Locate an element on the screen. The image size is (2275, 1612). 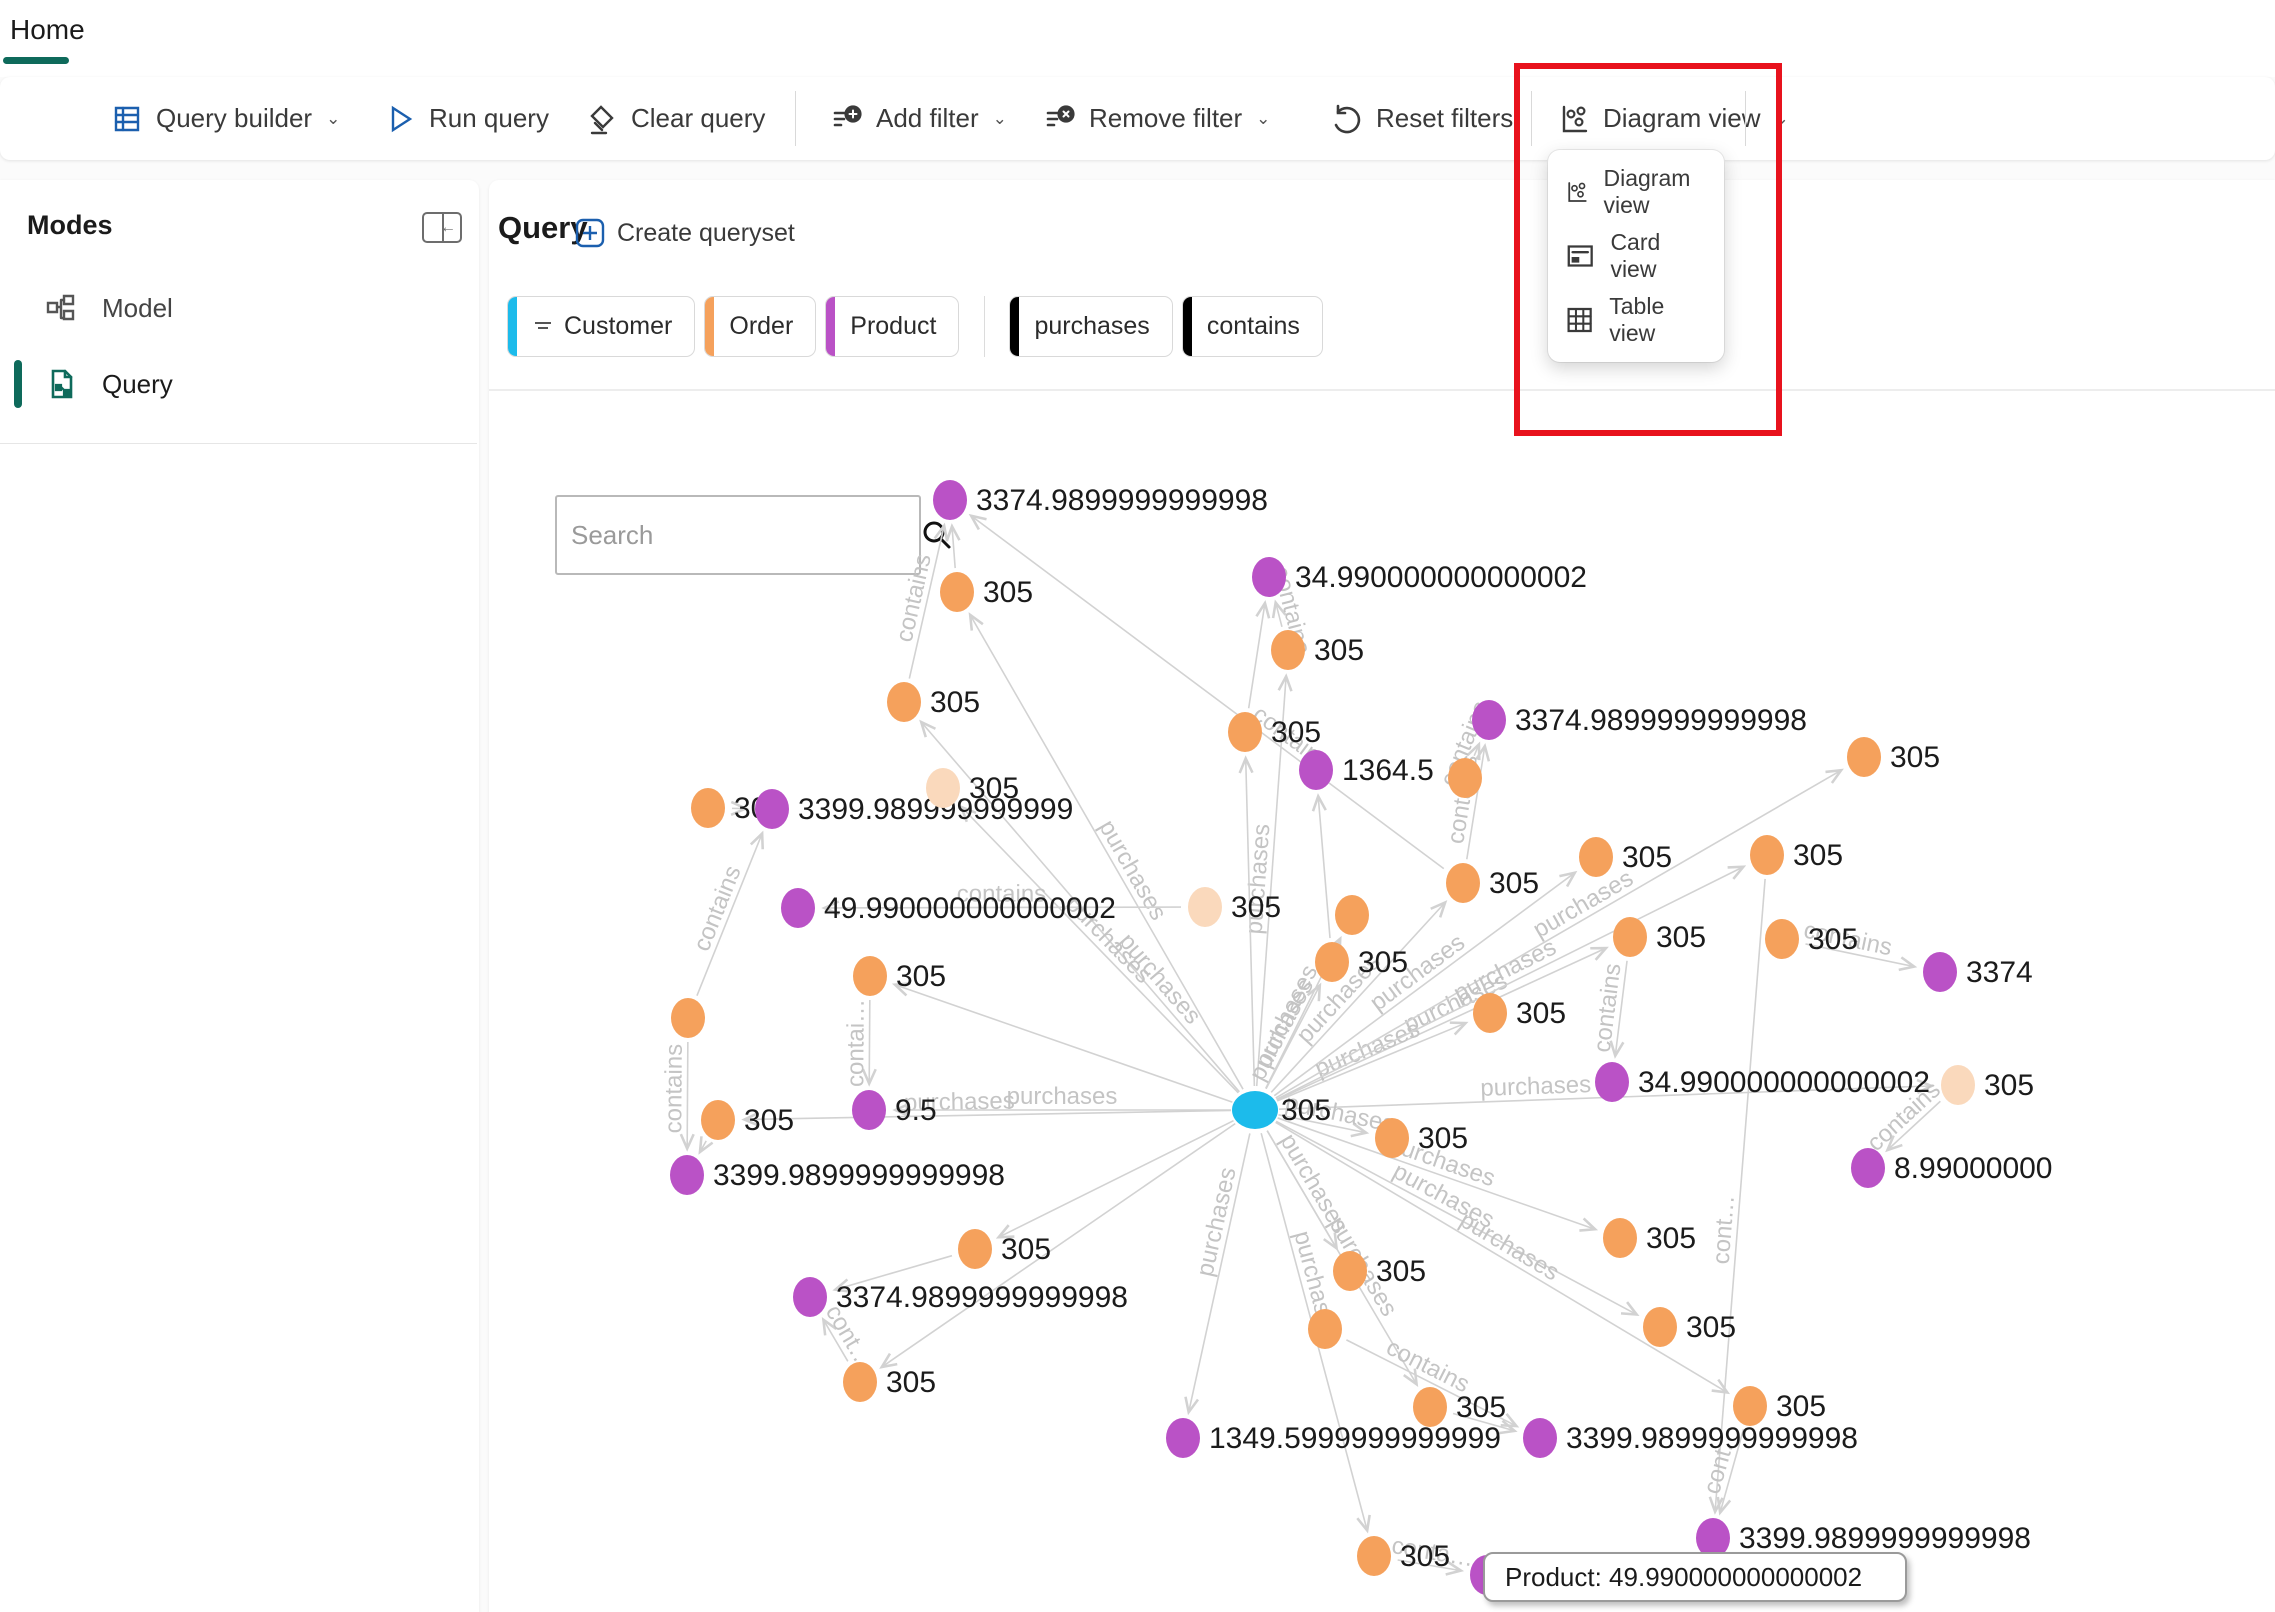
chip-purchases: purchases is located at coordinates (1091, 326).